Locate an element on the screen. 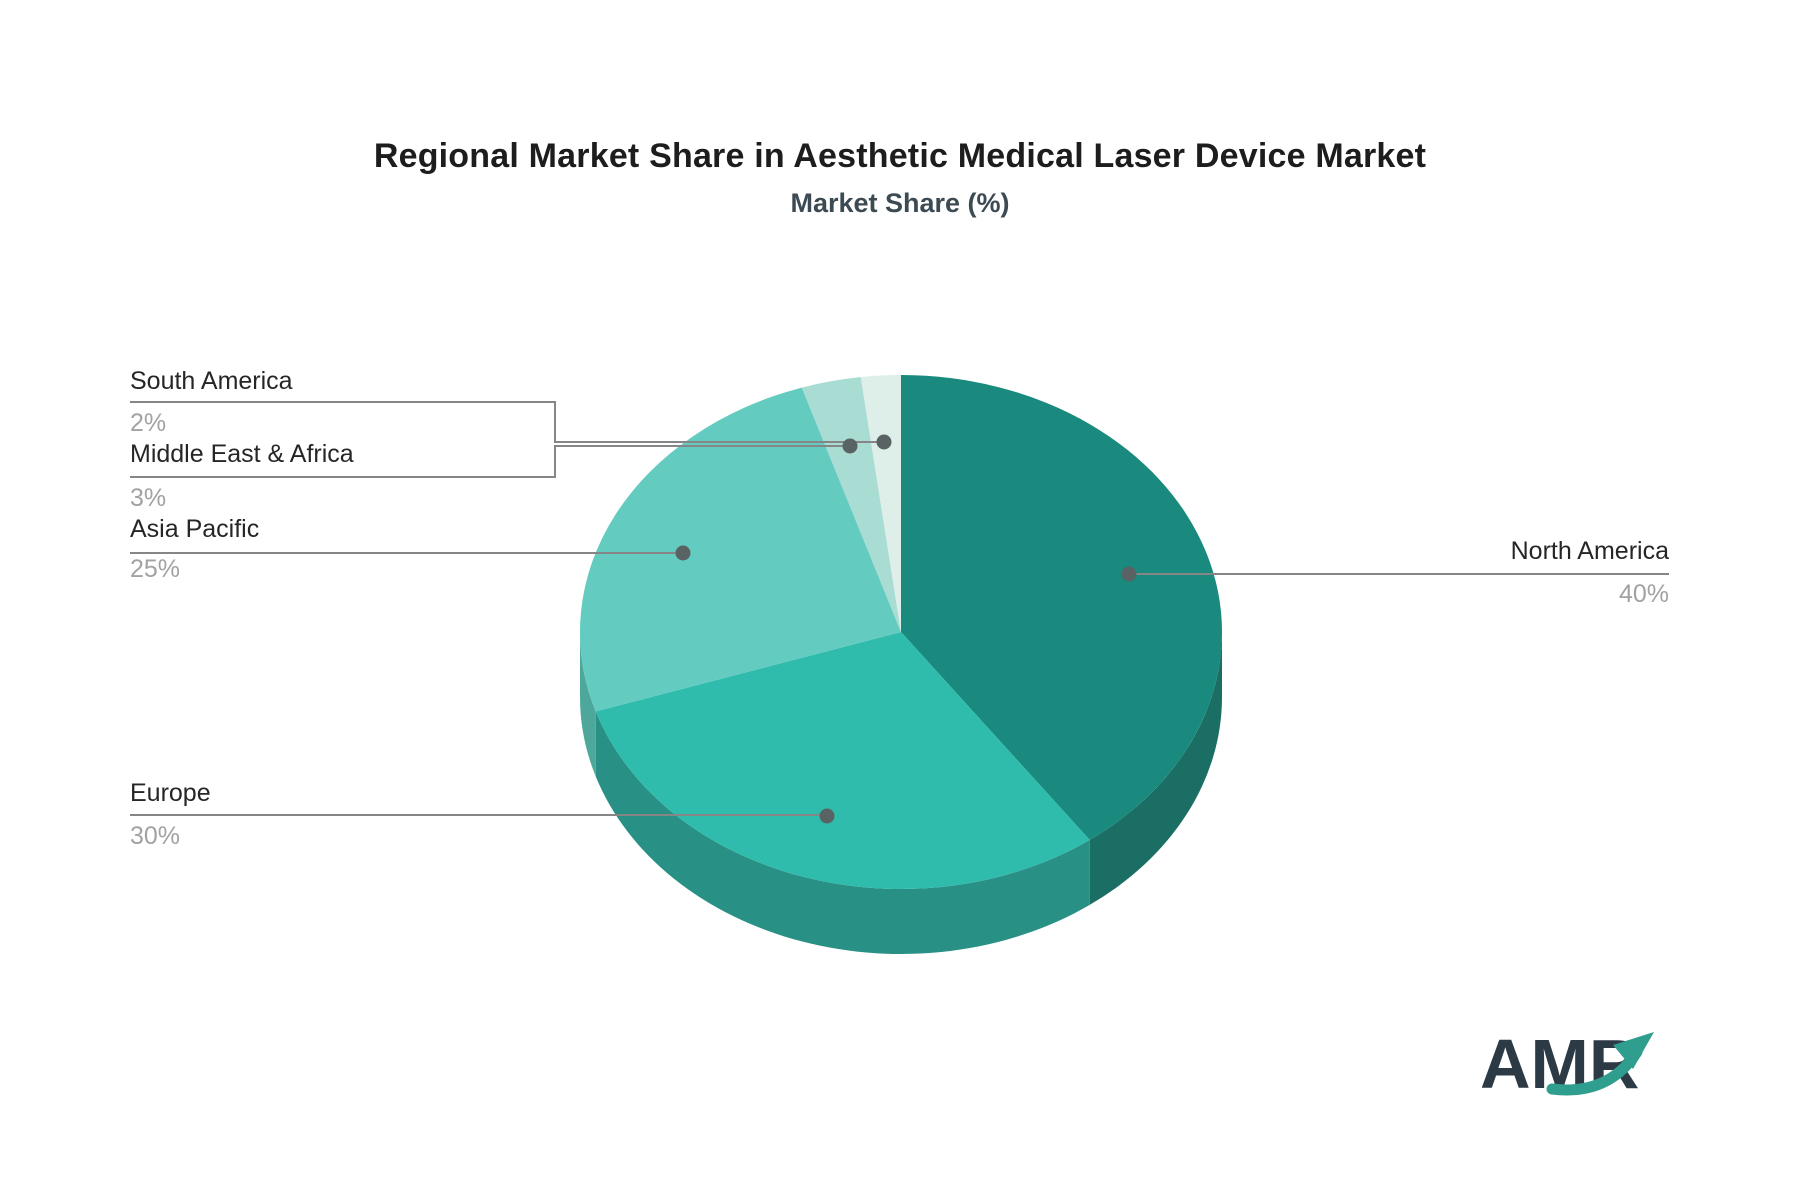 The width and height of the screenshot is (1800, 1196). pie-slice-asia-pacific is located at coordinates (740, 549).